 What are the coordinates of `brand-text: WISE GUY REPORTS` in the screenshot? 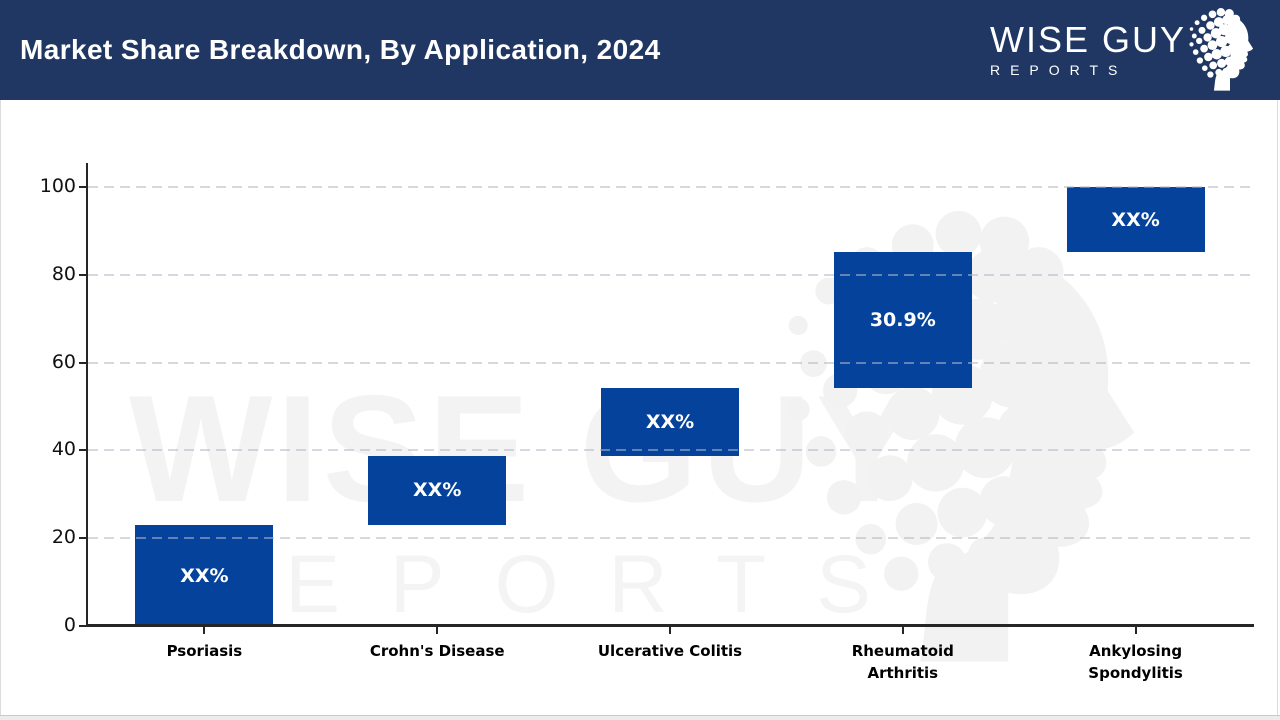 It's located at (1088, 50).